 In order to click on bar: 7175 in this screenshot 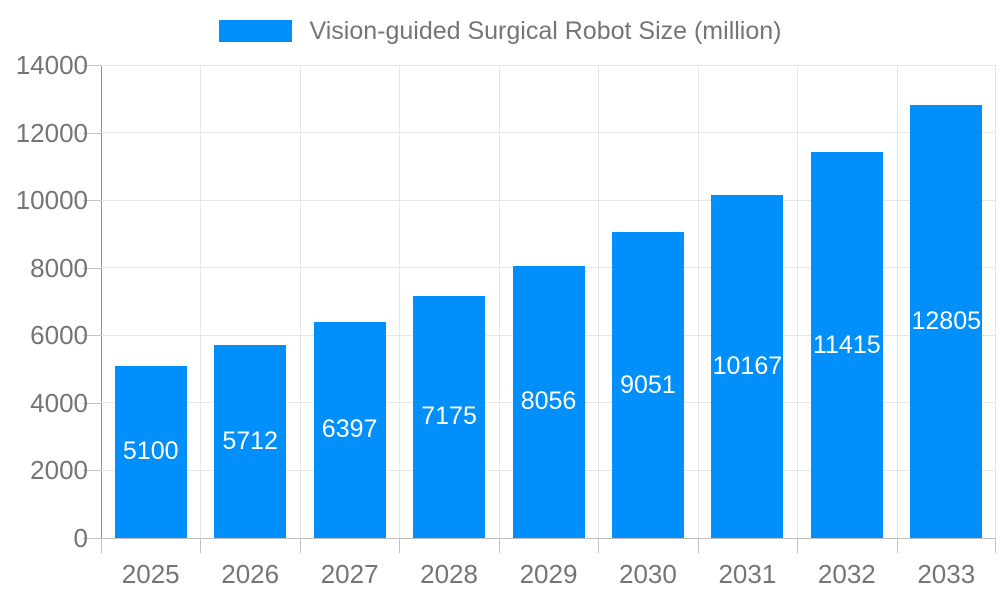, I will do `click(449, 416)`.